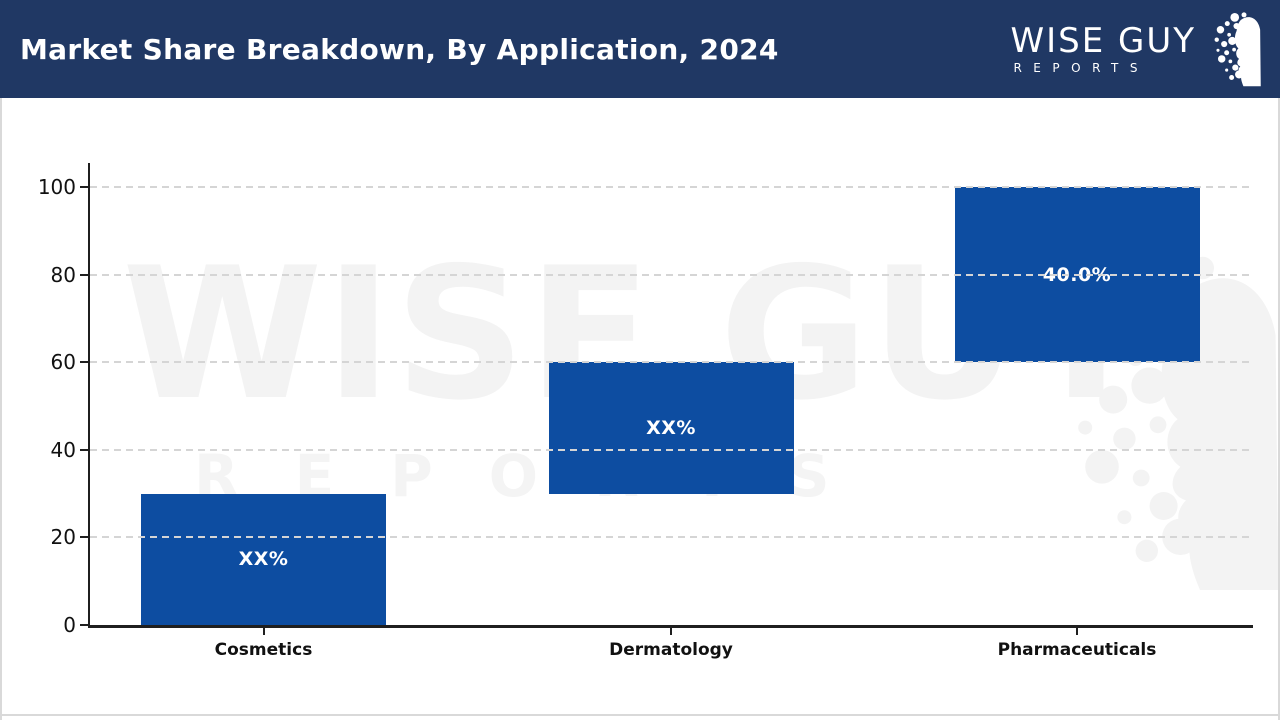 The height and width of the screenshot is (720, 1280). I want to click on page-border-right, so click(1279, 409).